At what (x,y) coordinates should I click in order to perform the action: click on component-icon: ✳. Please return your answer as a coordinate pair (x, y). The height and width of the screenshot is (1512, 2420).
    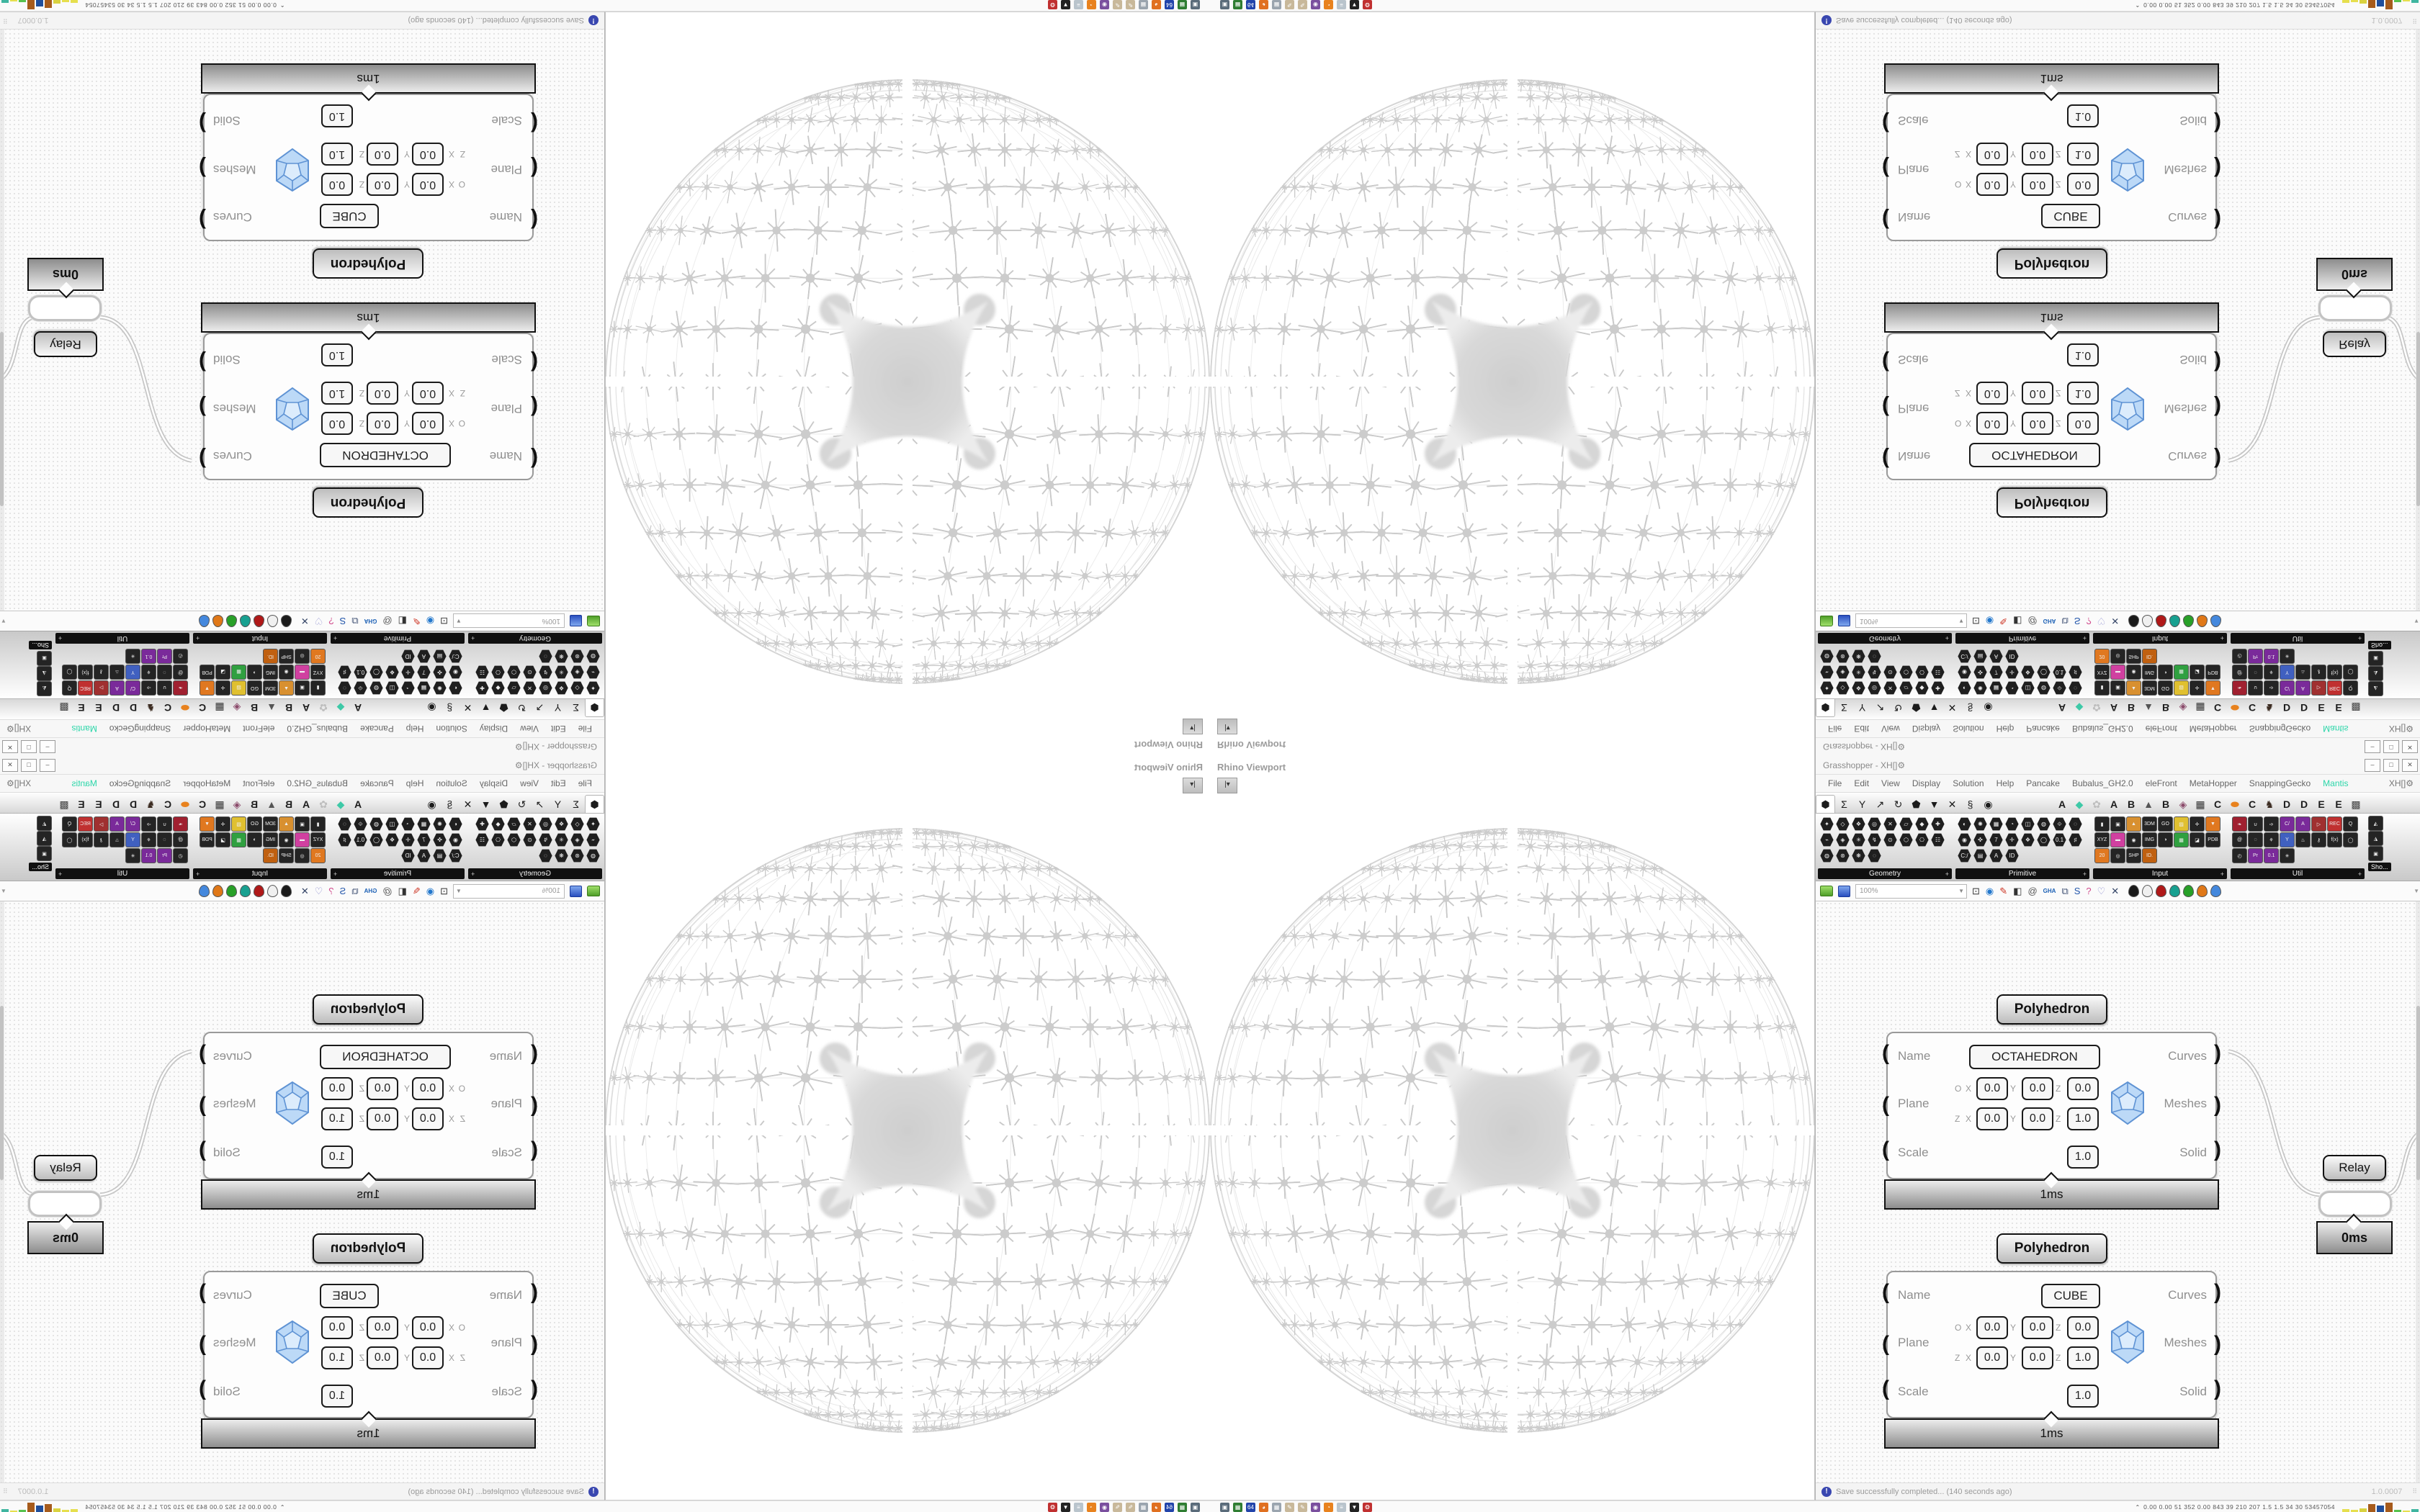
    Looking at the image, I should click on (561, 839).